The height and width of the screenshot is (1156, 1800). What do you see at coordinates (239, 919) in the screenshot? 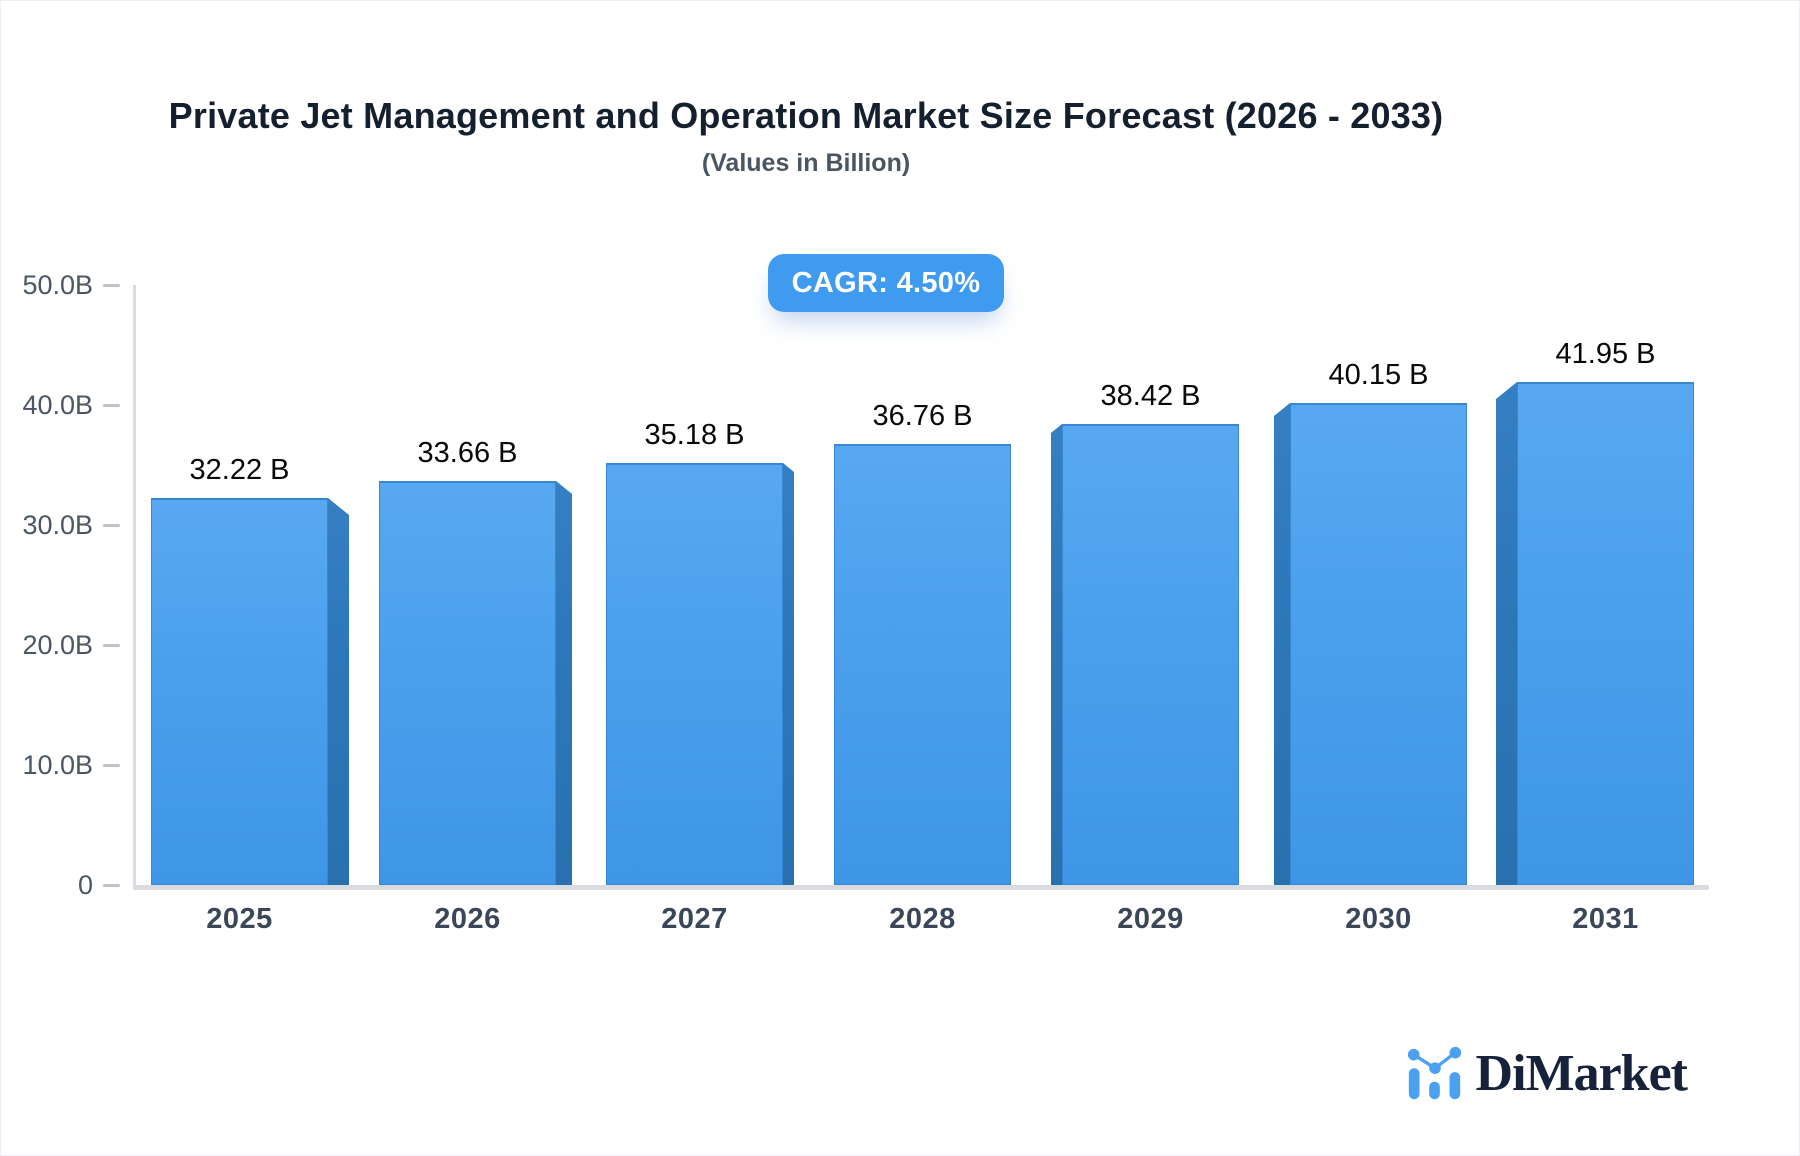
I see `x-axis-label-2025: 2025` at bounding box center [239, 919].